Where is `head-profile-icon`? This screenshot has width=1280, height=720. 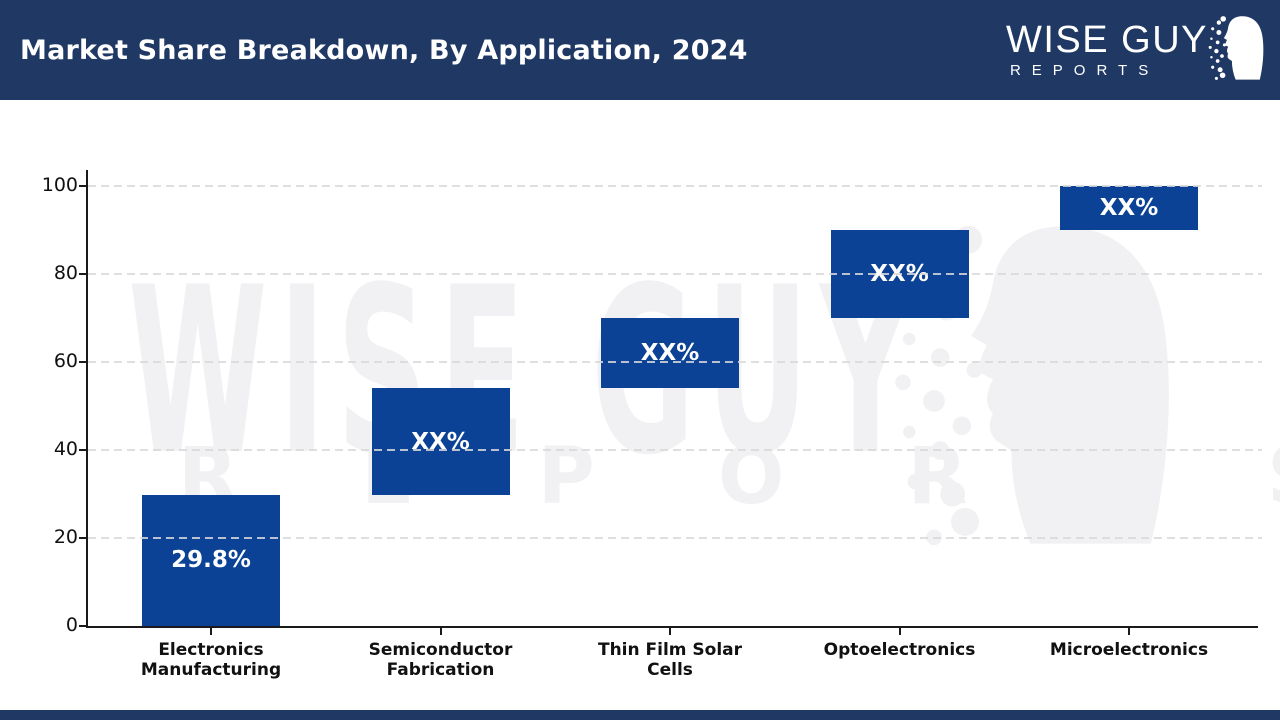 head-profile-icon is located at coordinates (1236, 48).